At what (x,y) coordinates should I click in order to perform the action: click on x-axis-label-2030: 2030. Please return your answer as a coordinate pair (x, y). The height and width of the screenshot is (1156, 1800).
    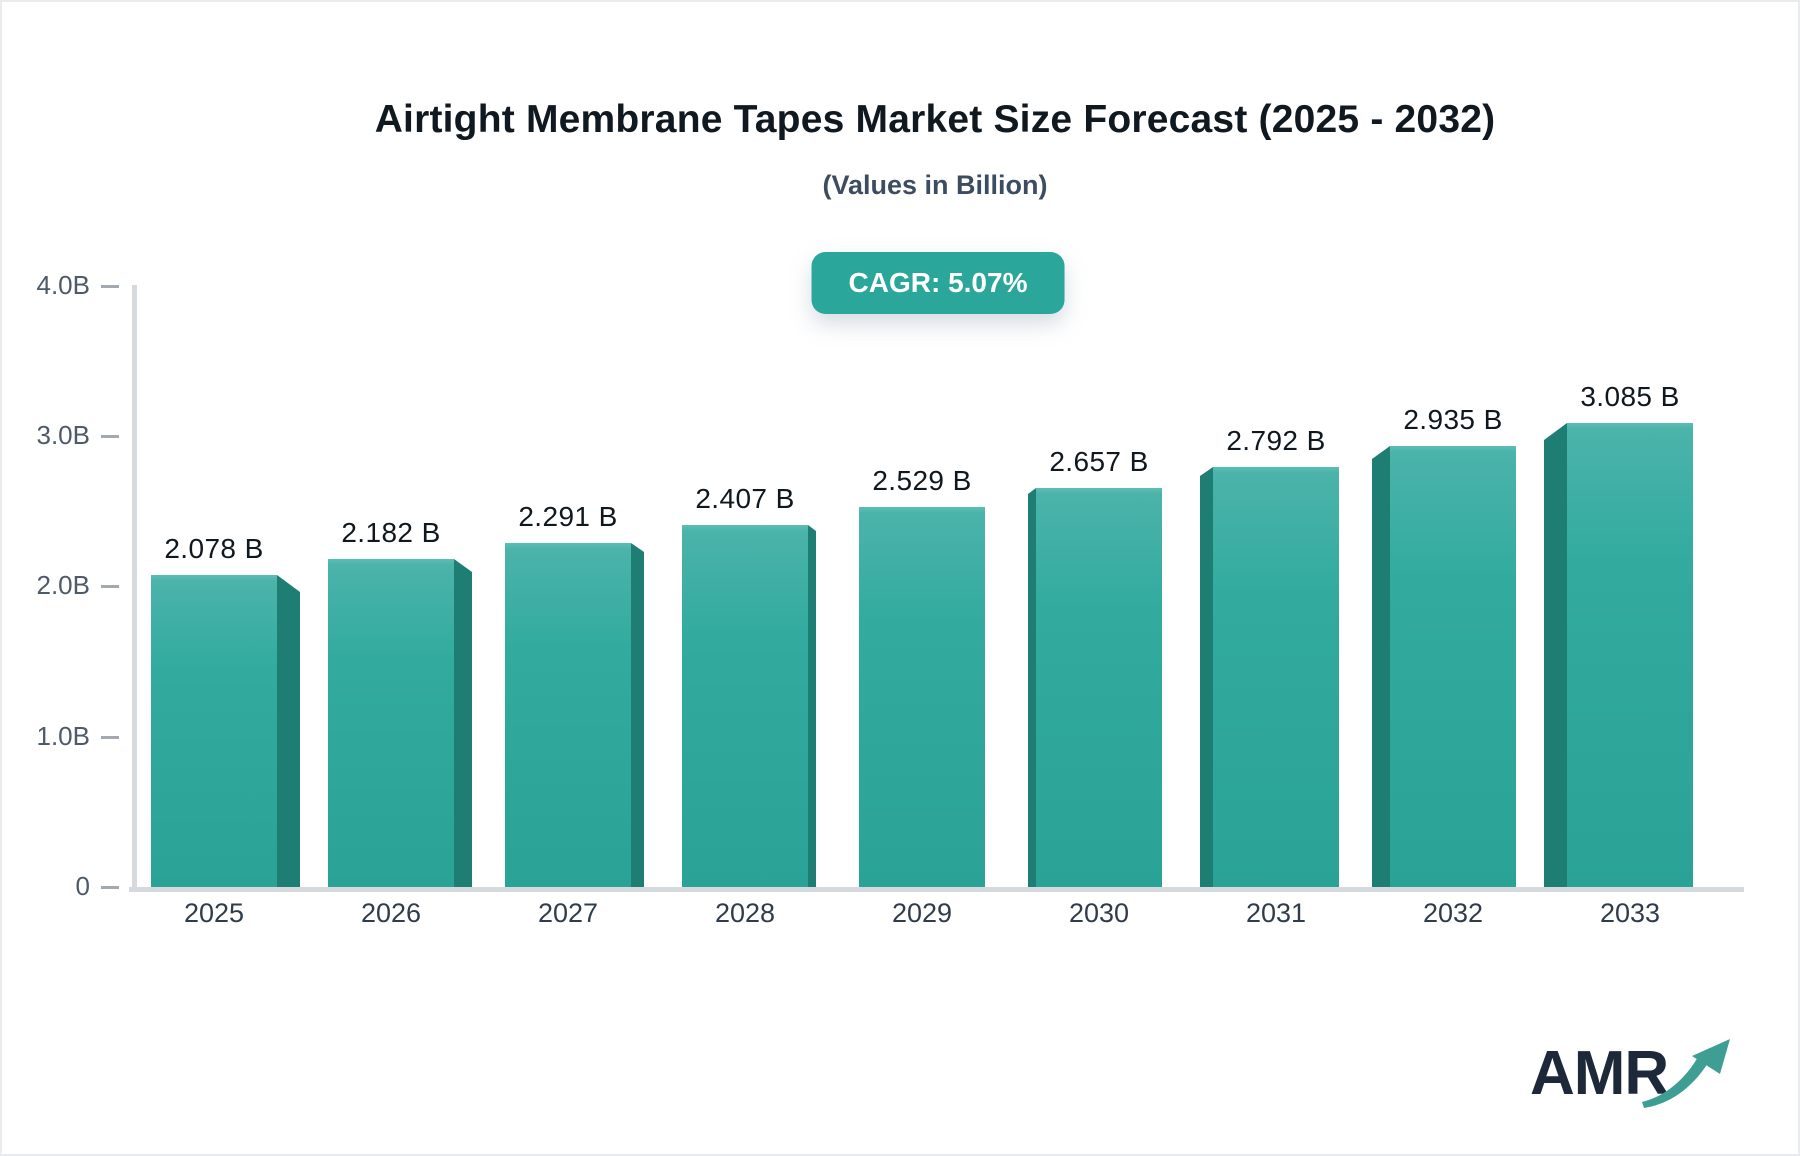
    Looking at the image, I should click on (1099, 913).